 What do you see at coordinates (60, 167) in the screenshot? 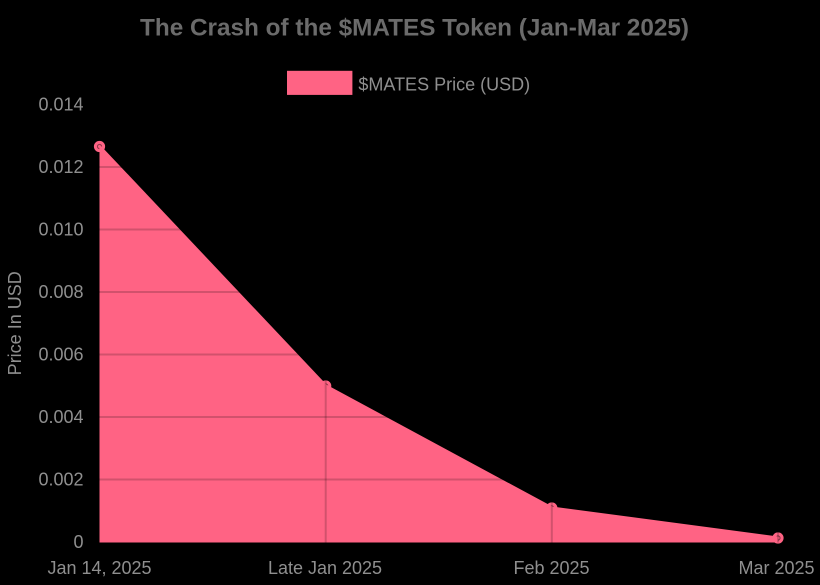
I see `svg-text: 0.012` at bounding box center [60, 167].